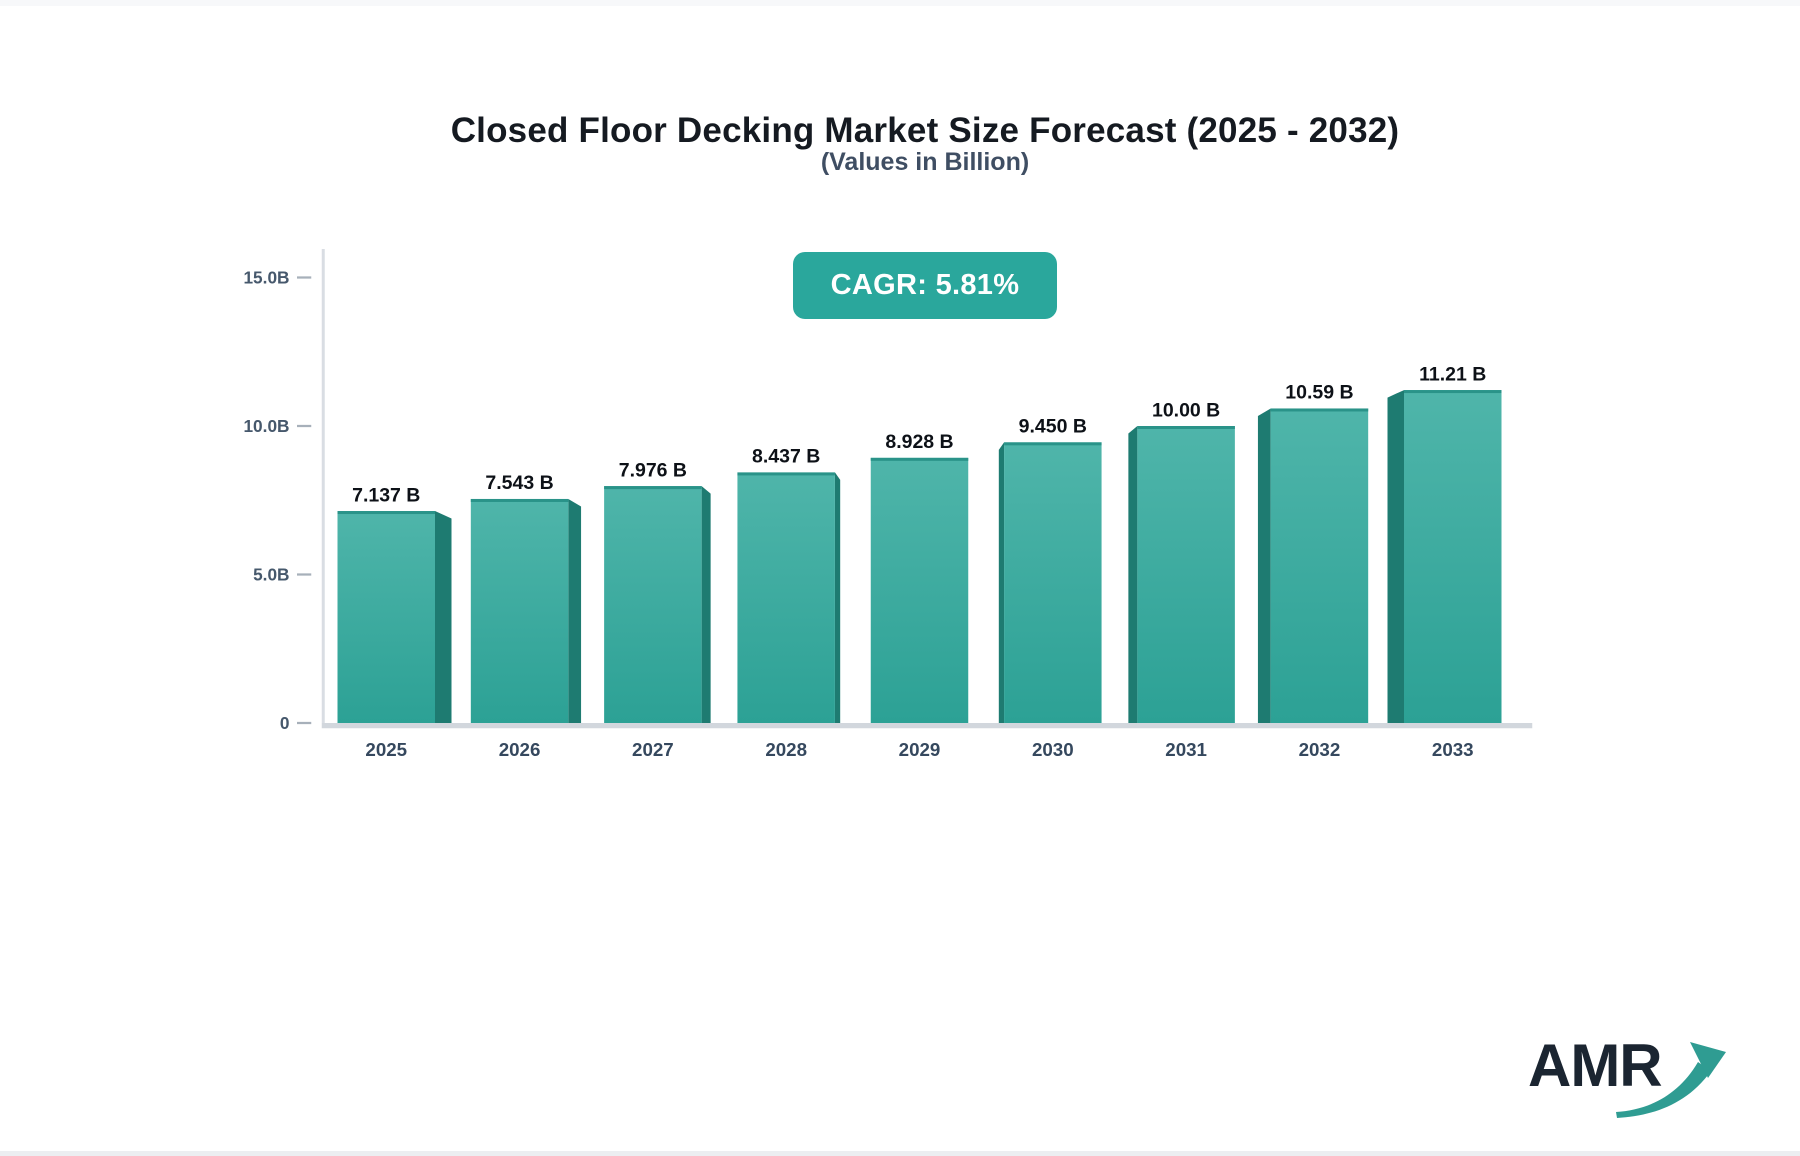 Image resolution: width=1800 pixels, height=1156 pixels. I want to click on bar-2033: 11.21 B 2033, so click(1444, 561).